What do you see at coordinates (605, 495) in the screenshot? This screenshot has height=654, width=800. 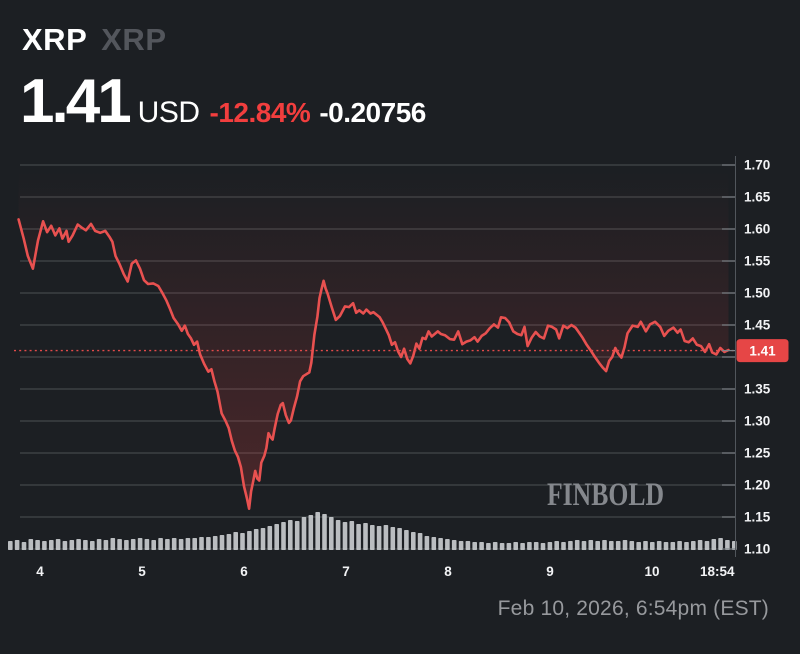 I see `finbold-watermark: FINBOLD` at bounding box center [605, 495].